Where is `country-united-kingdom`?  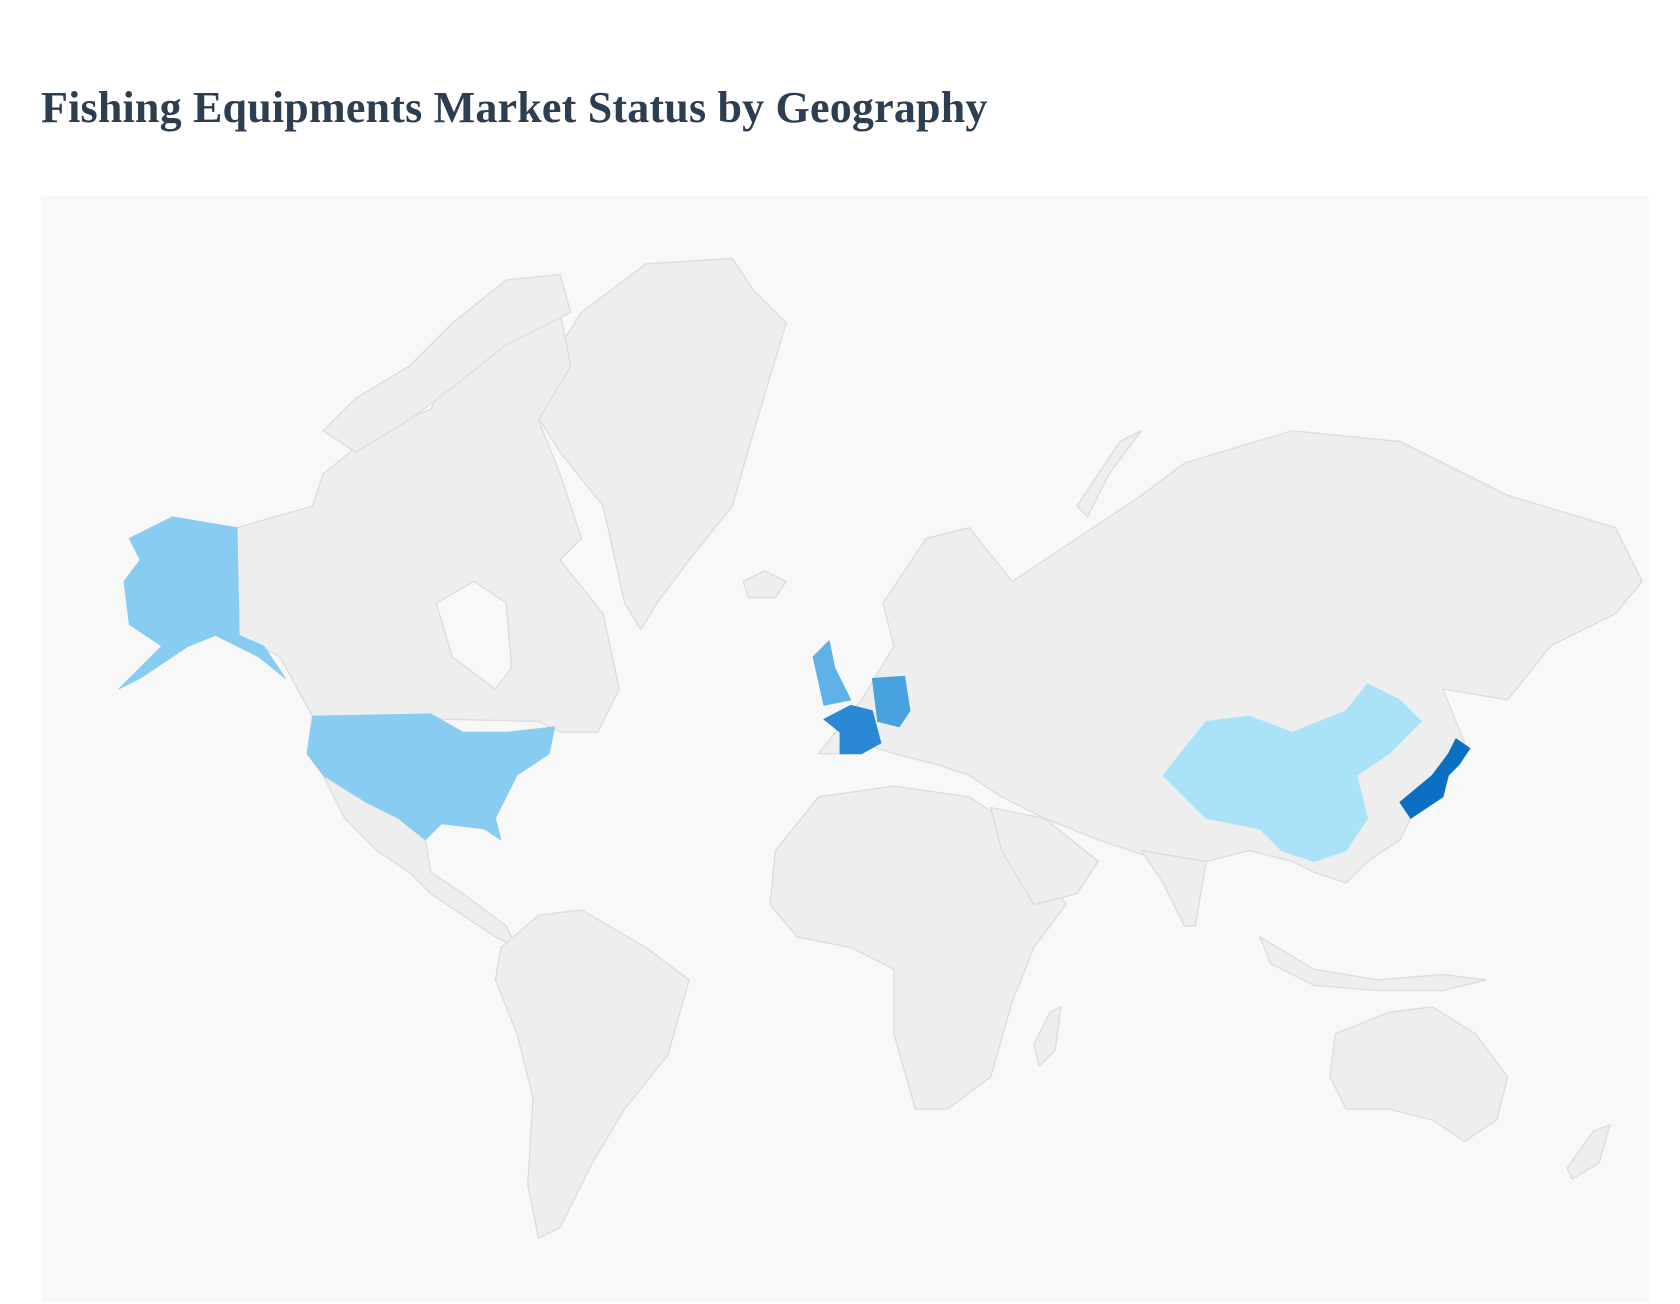
country-united-kingdom is located at coordinates (832, 673).